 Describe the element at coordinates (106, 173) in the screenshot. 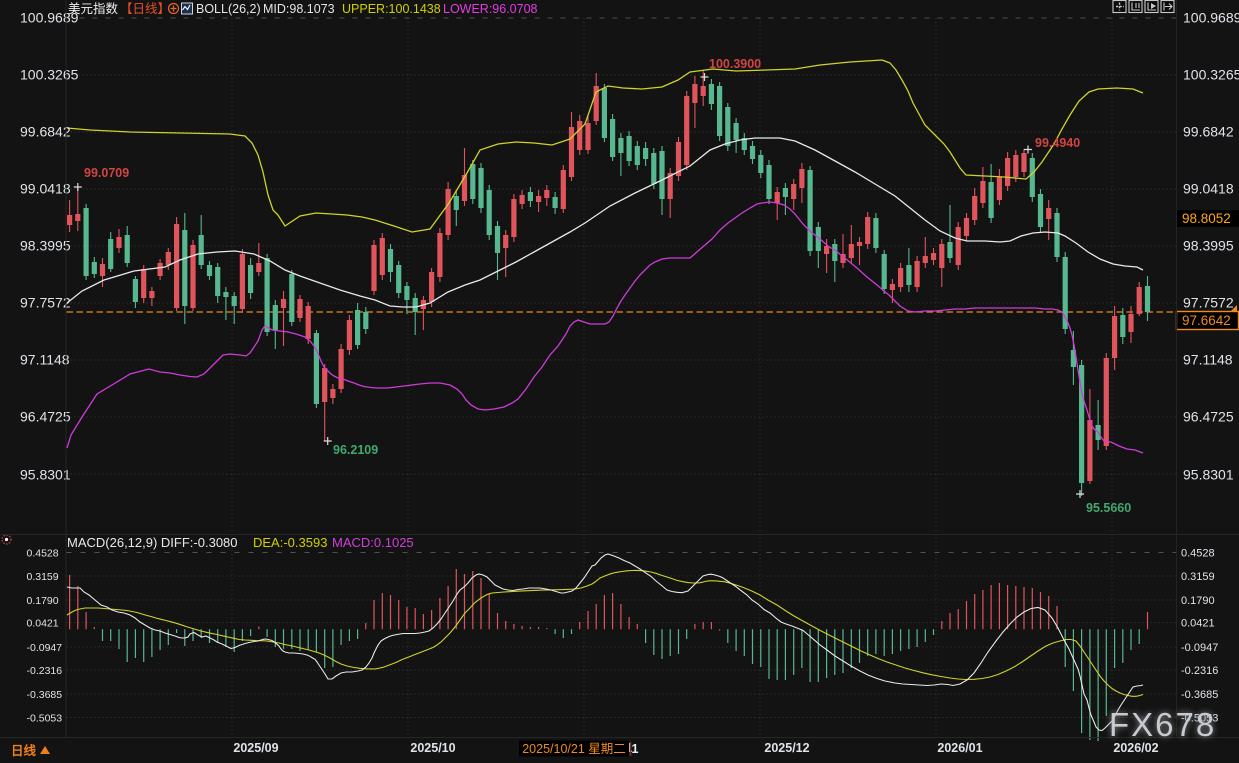

I see `svg-text: 99.0709` at that location.